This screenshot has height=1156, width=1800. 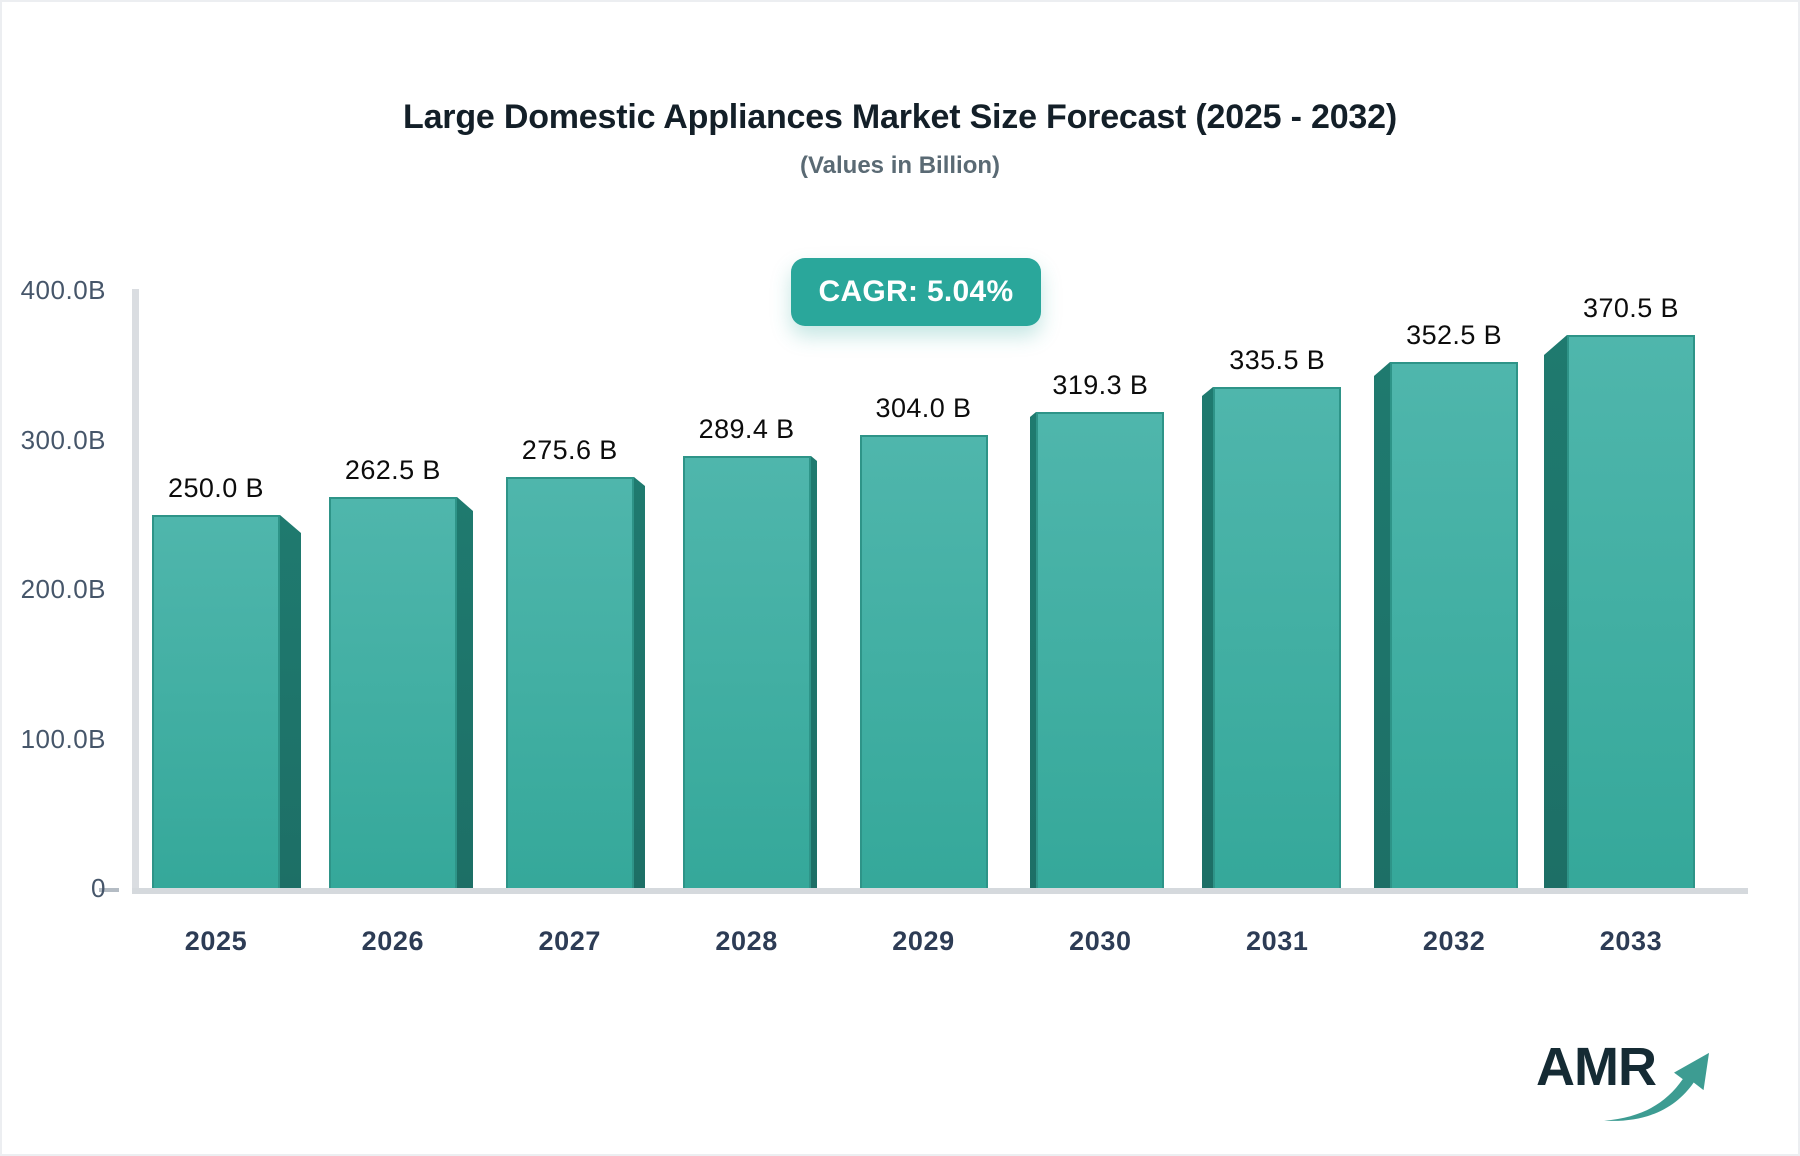 I want to click on bar-value-label: 275.6 B, so click(x=569, y=450).